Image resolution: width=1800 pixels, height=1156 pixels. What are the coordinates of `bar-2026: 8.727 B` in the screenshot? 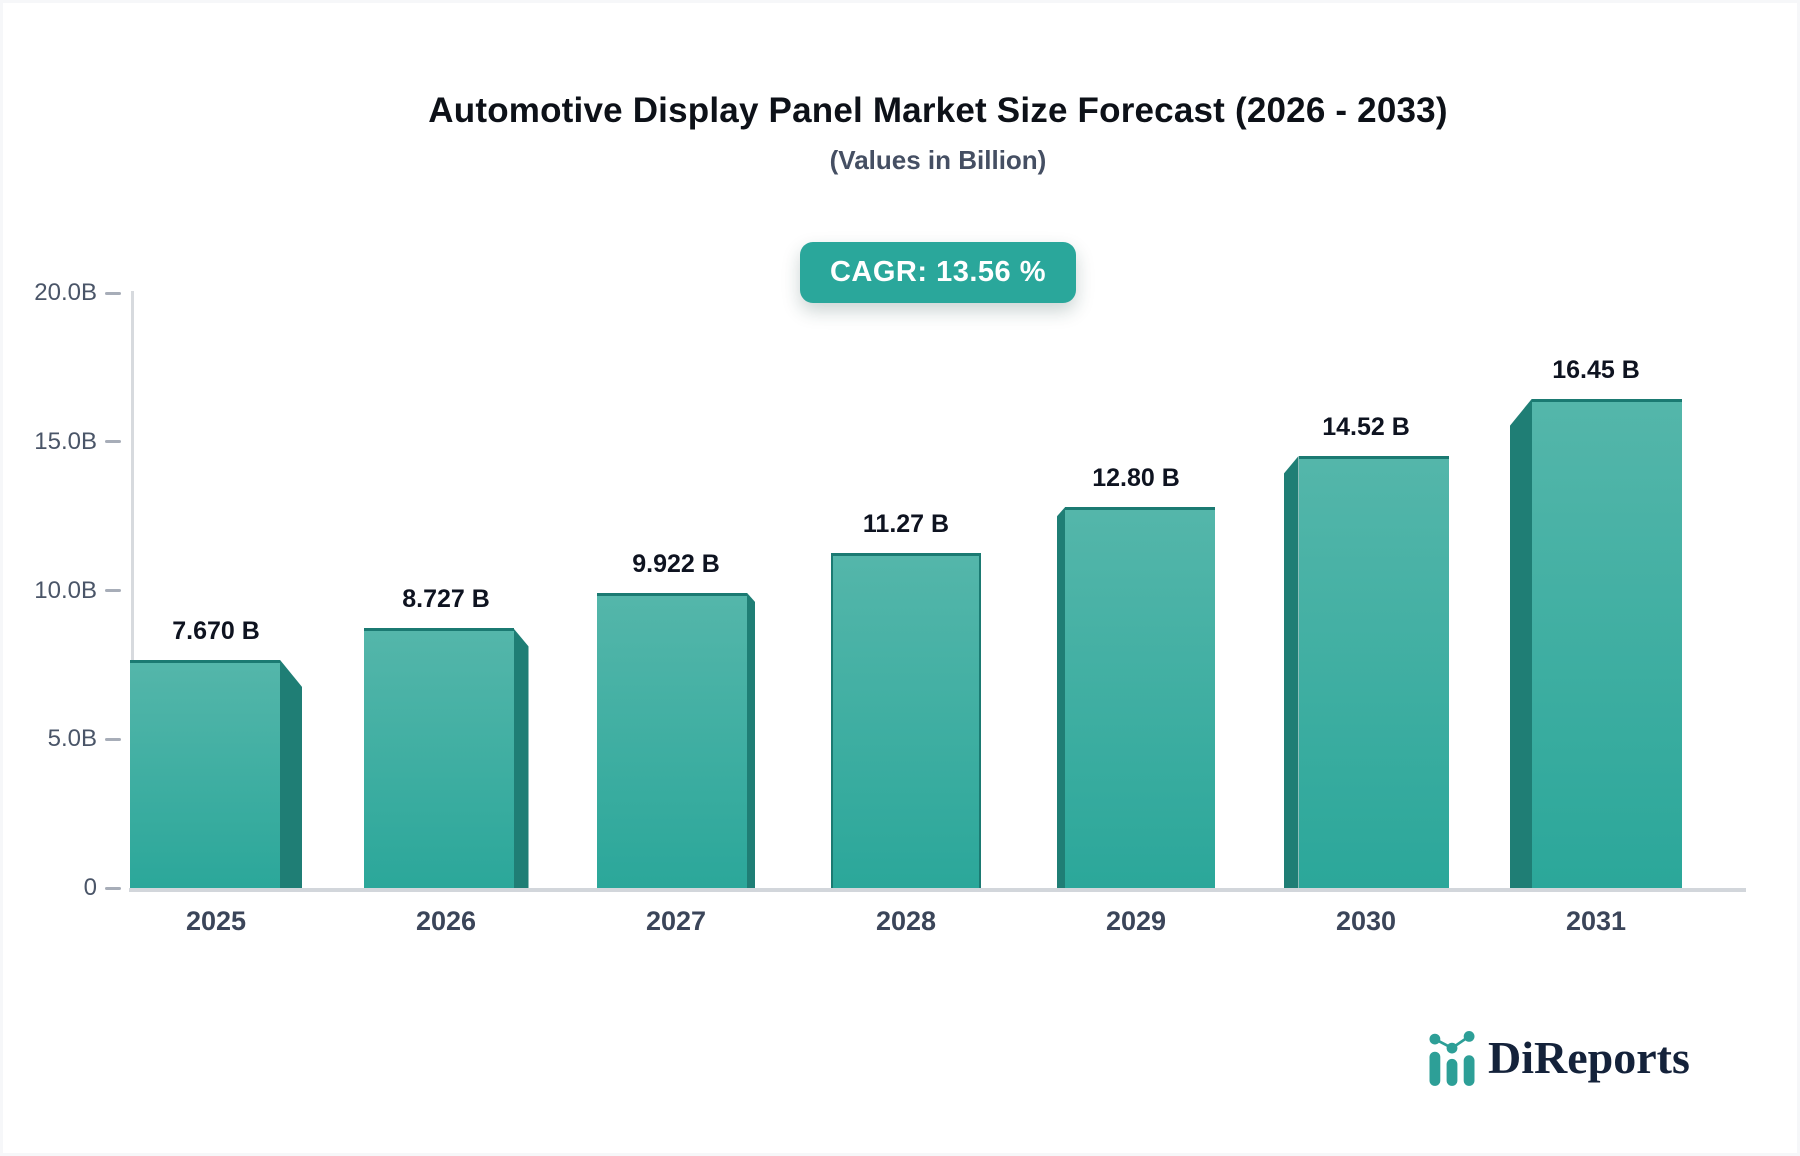 It's located at (446, 736).